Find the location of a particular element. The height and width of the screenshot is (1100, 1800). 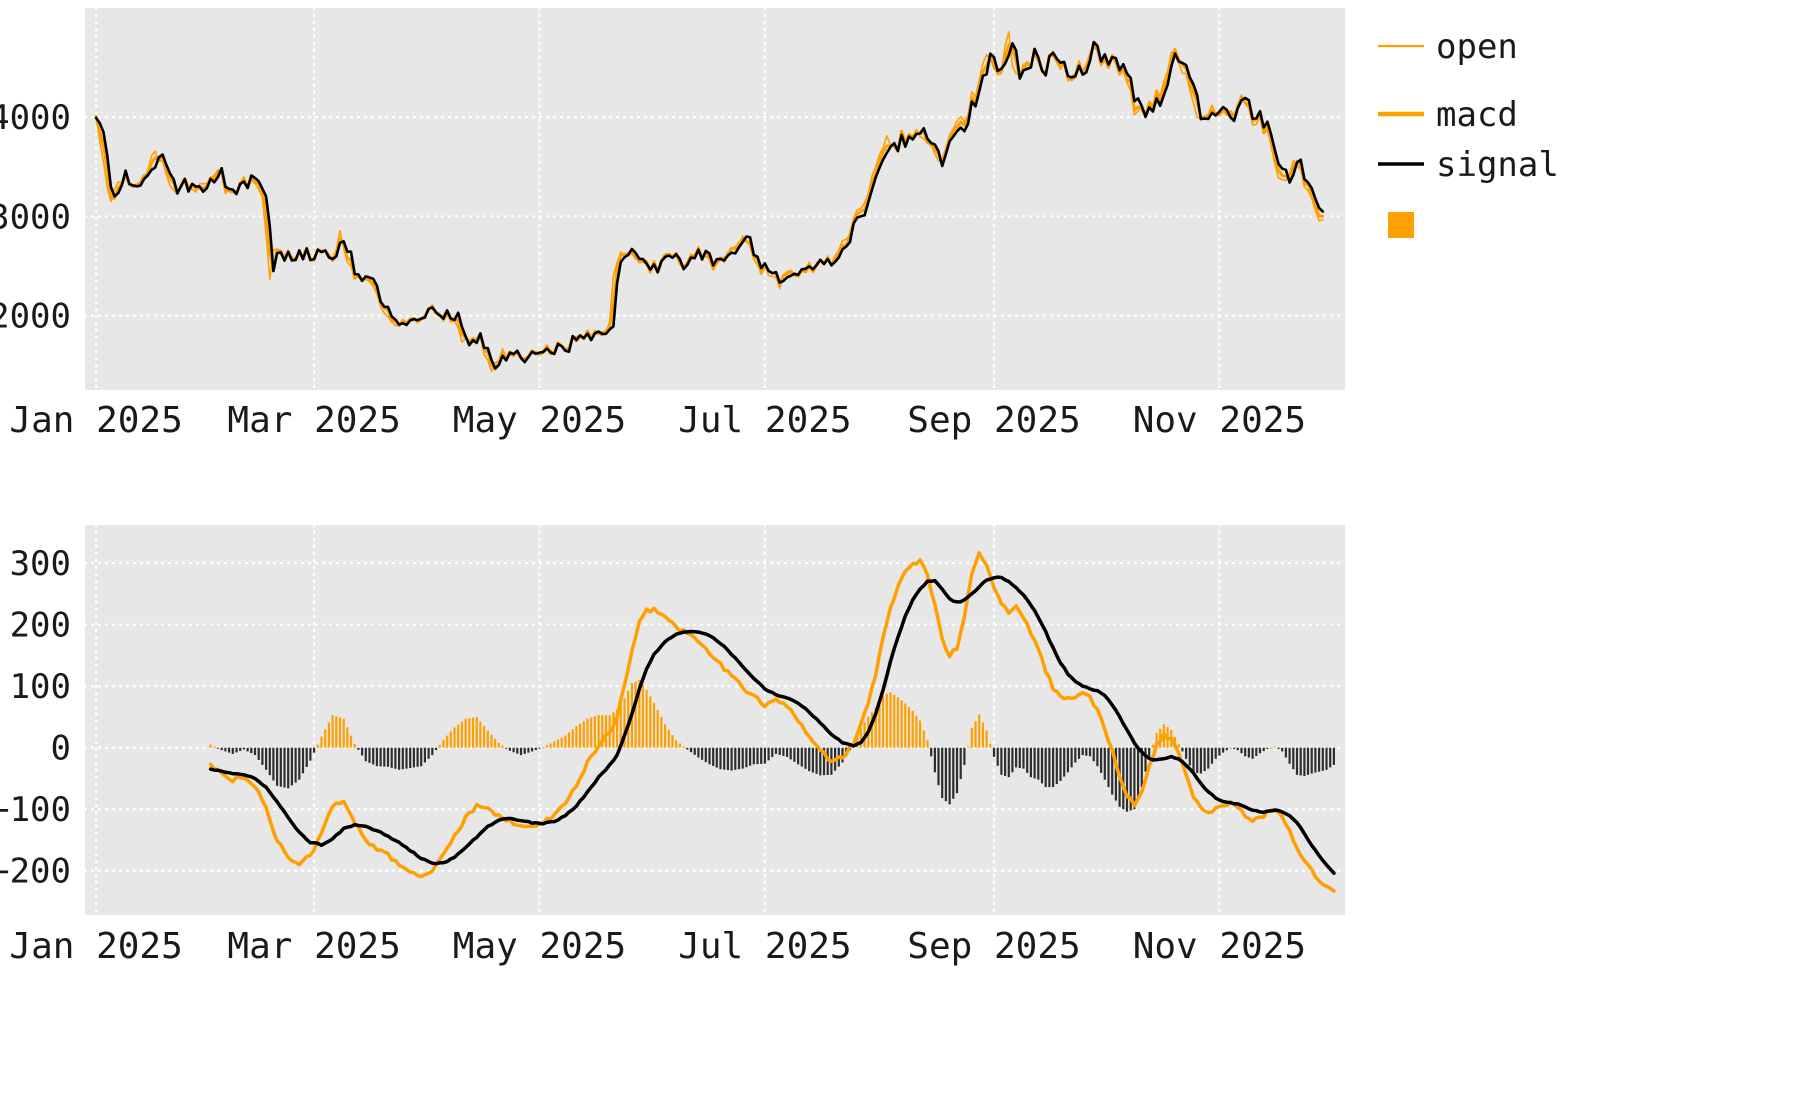

legend: open macd signal is located at coordinates (1468, 132).